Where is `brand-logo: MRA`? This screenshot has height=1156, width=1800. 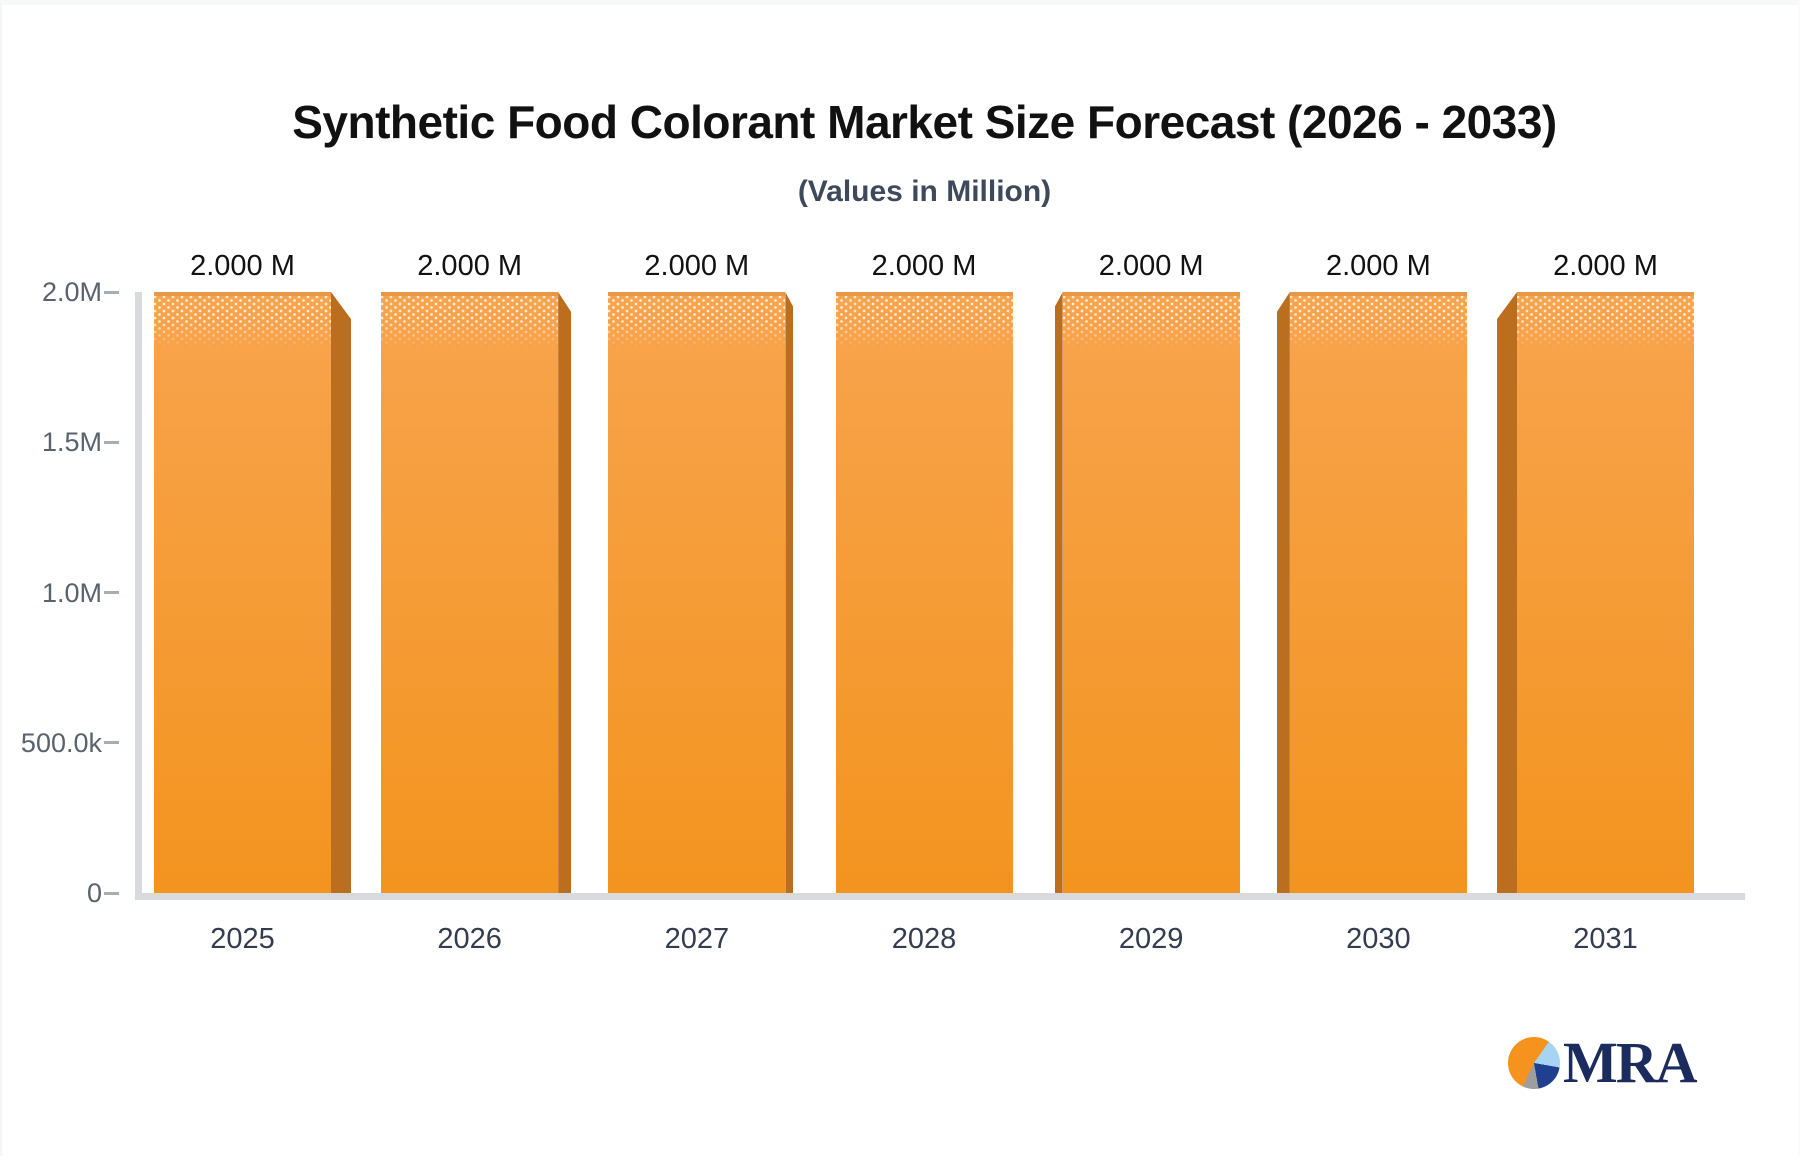
brand-logo: MRA is located at coordinates (1603, 1062).